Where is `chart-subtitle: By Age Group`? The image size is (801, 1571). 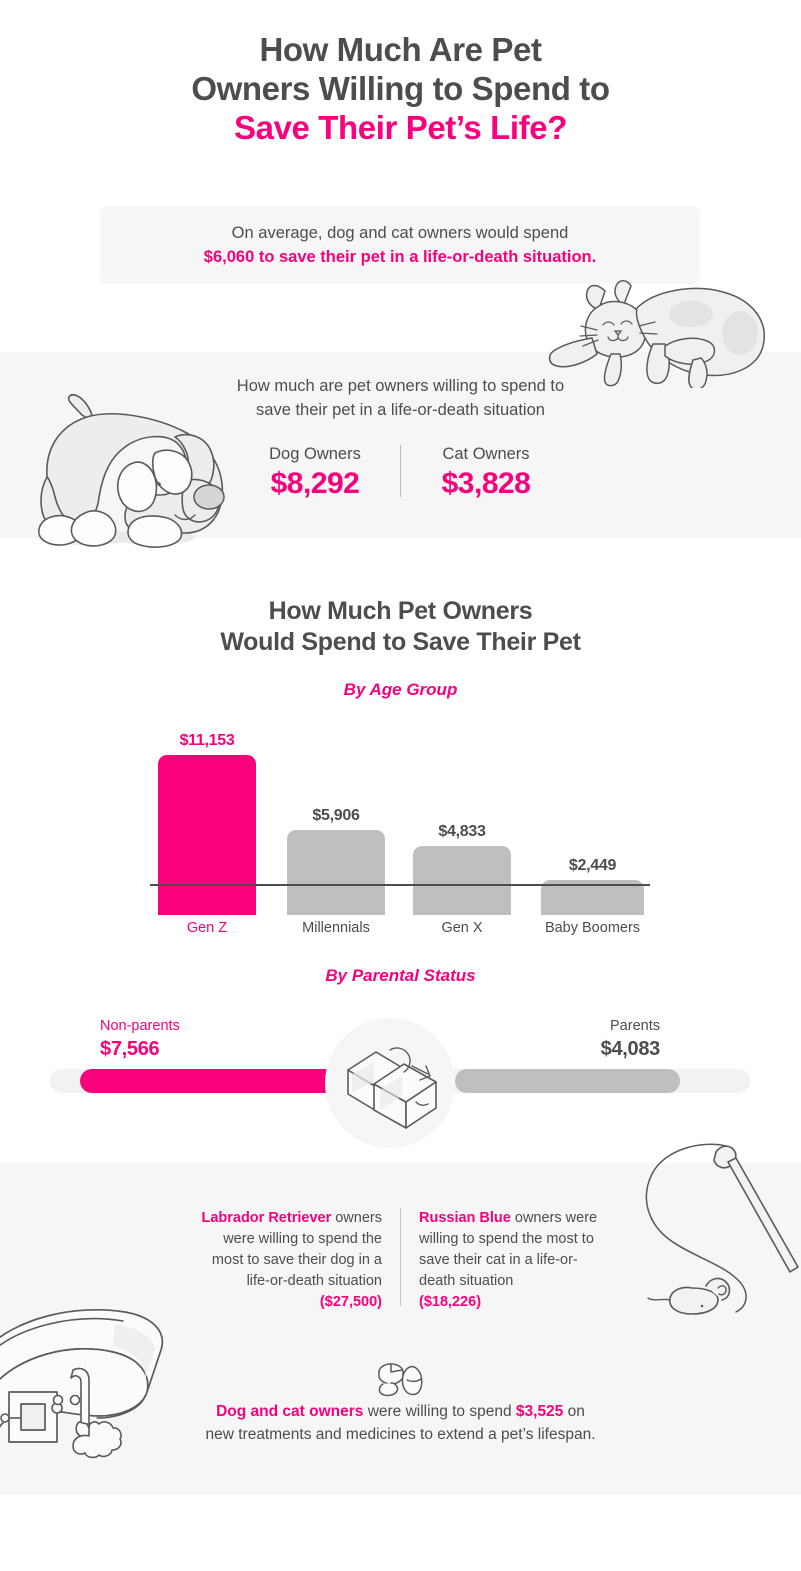
chart-subtitle: By Age Group is located at coordinates (400, 689).